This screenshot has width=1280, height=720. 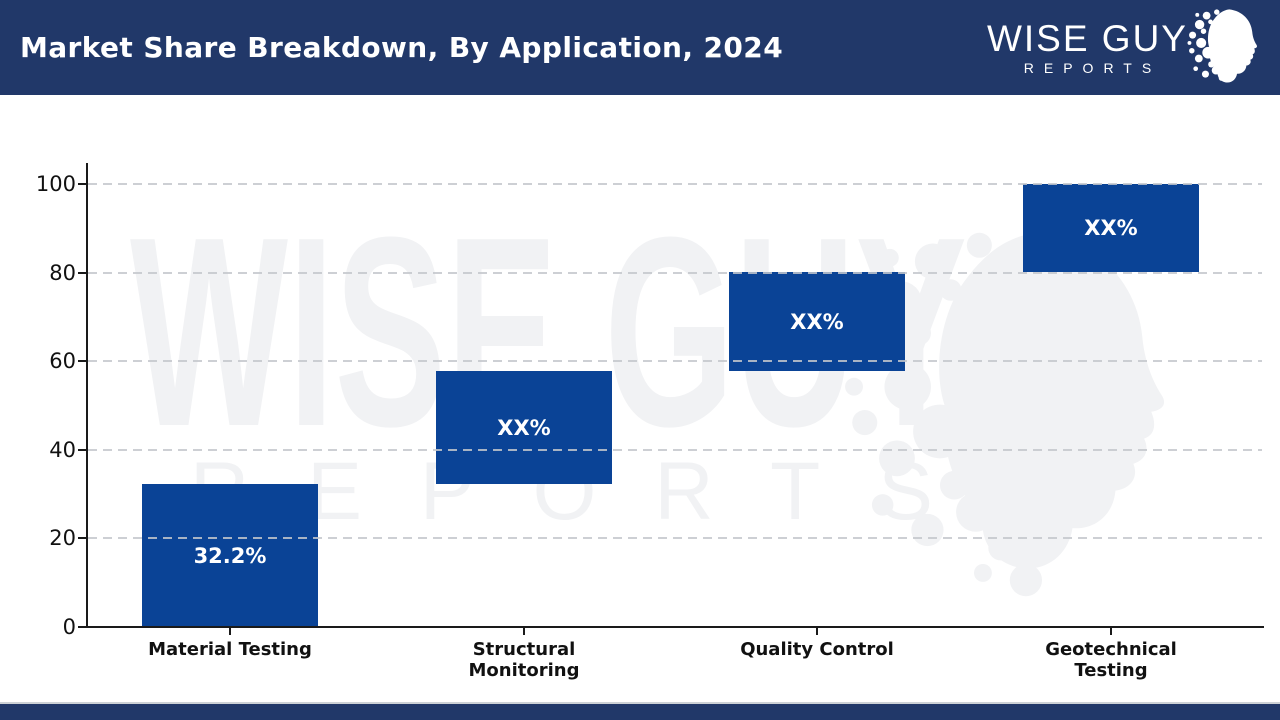 I want to click on x-axis-category-label-line: Monitoring, so click(x=524, y=670).